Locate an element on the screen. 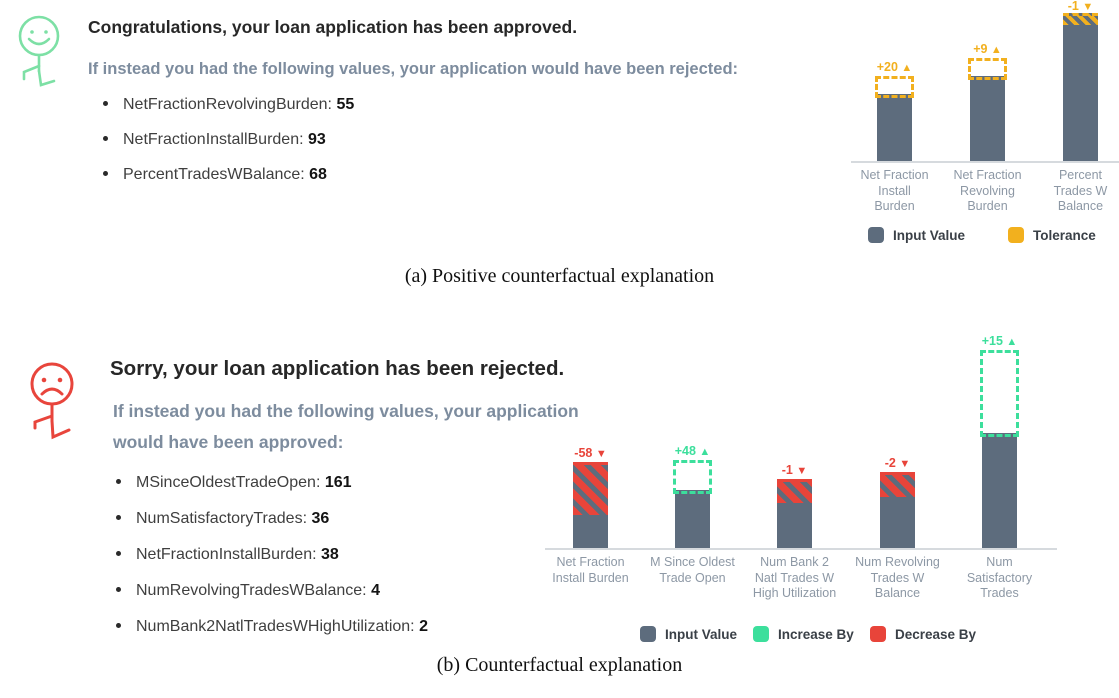 The image size is (1119, 698). feature-name: NetFractionRevolvingBurden: is located at coordinates (230, 104).